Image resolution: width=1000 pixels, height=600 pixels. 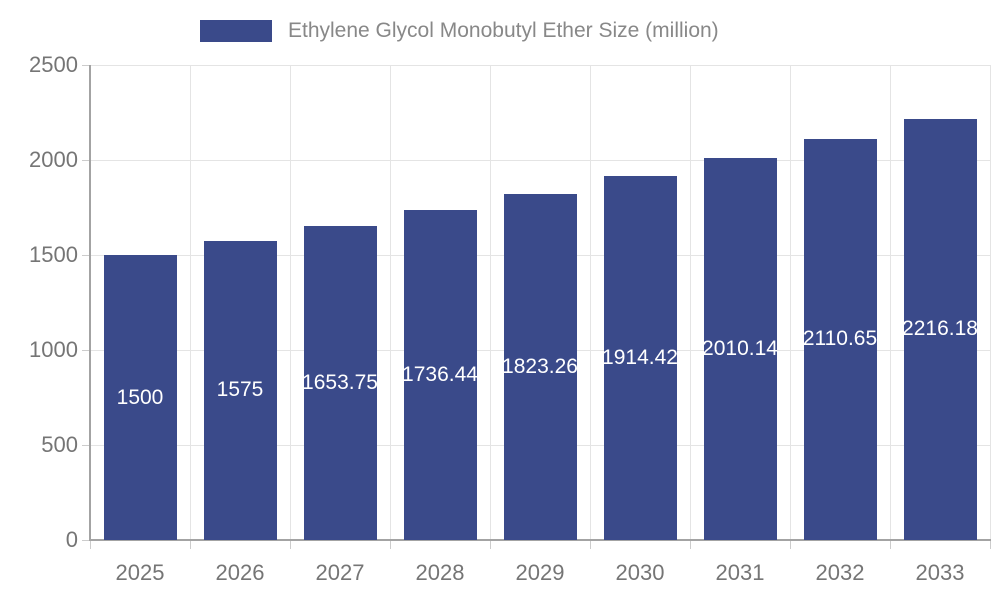 I want to click on y-axis-label: 2500, so click(x=53, y=64).